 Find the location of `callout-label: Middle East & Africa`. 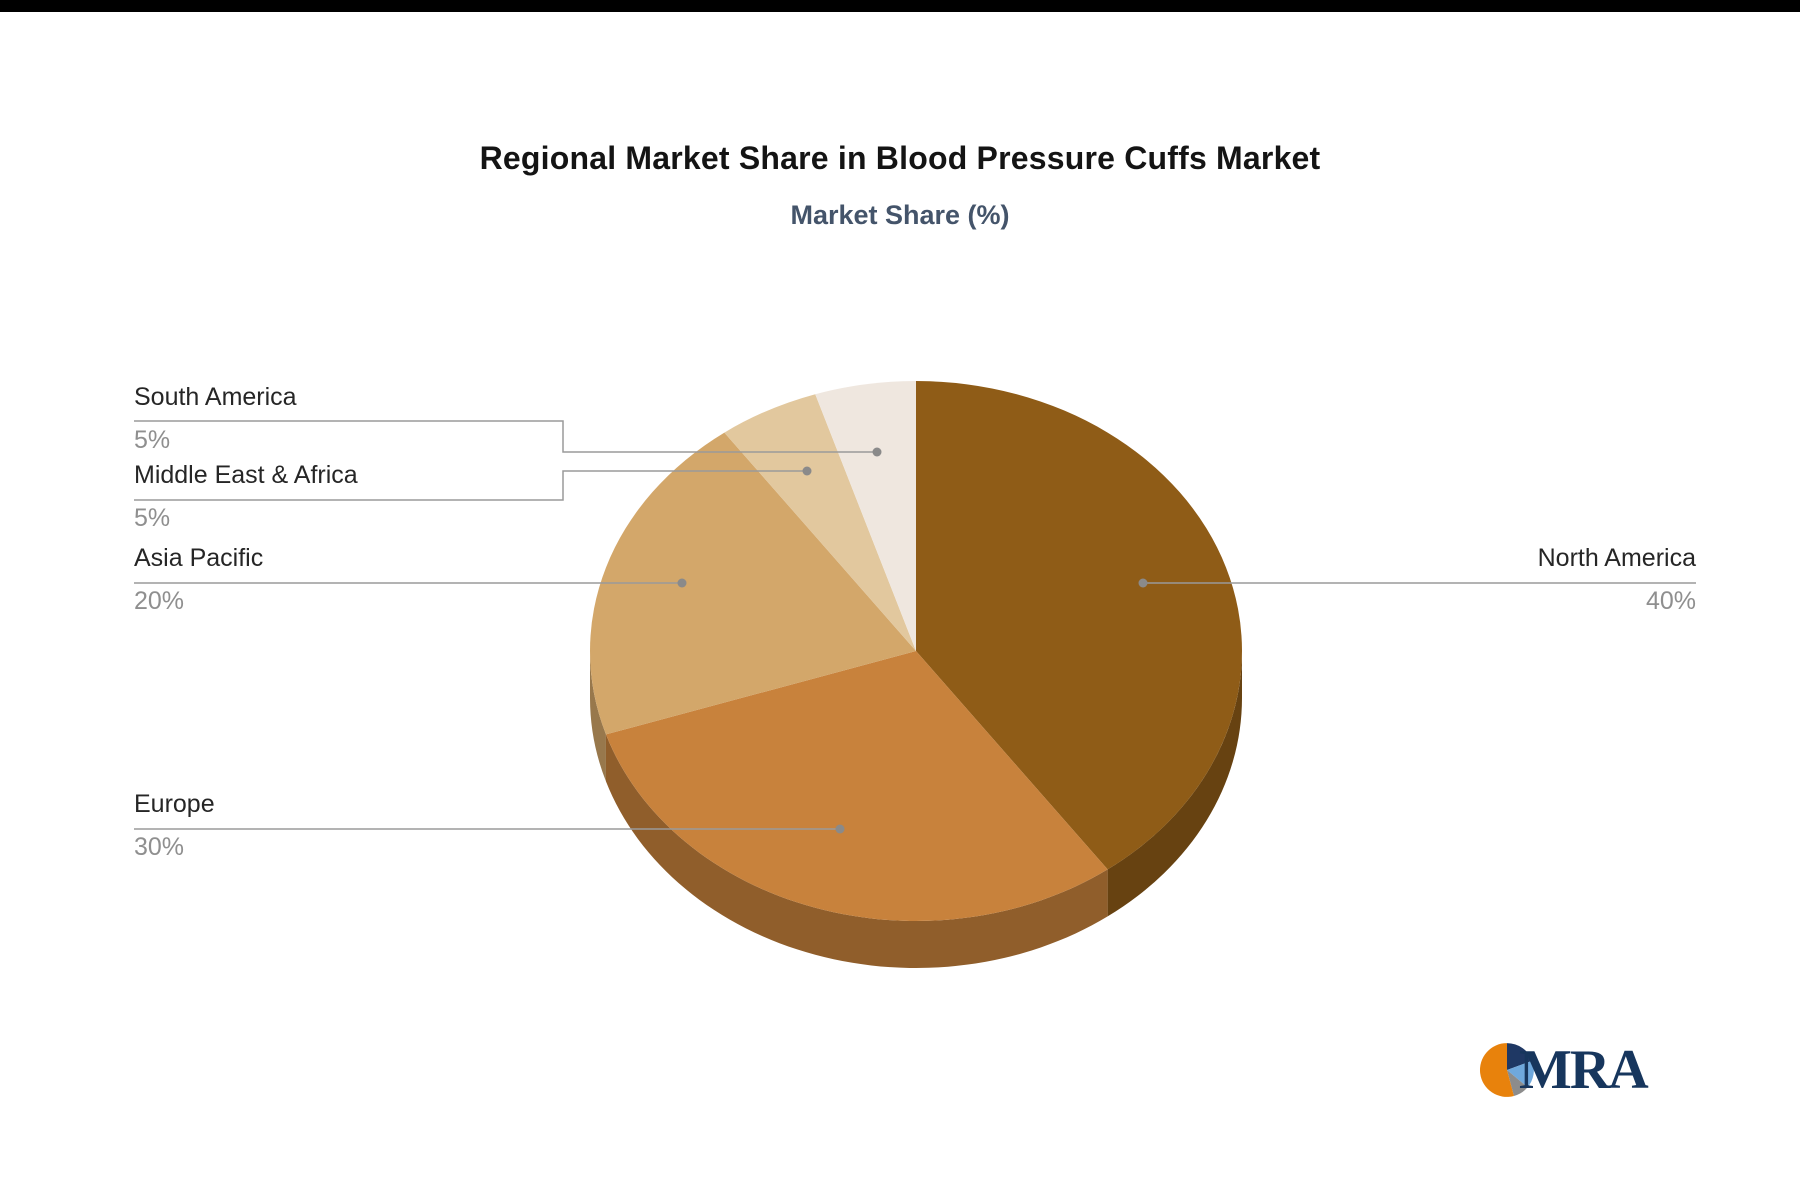

callout-label: Middle East & Africa is located at coordinates (246, 475).